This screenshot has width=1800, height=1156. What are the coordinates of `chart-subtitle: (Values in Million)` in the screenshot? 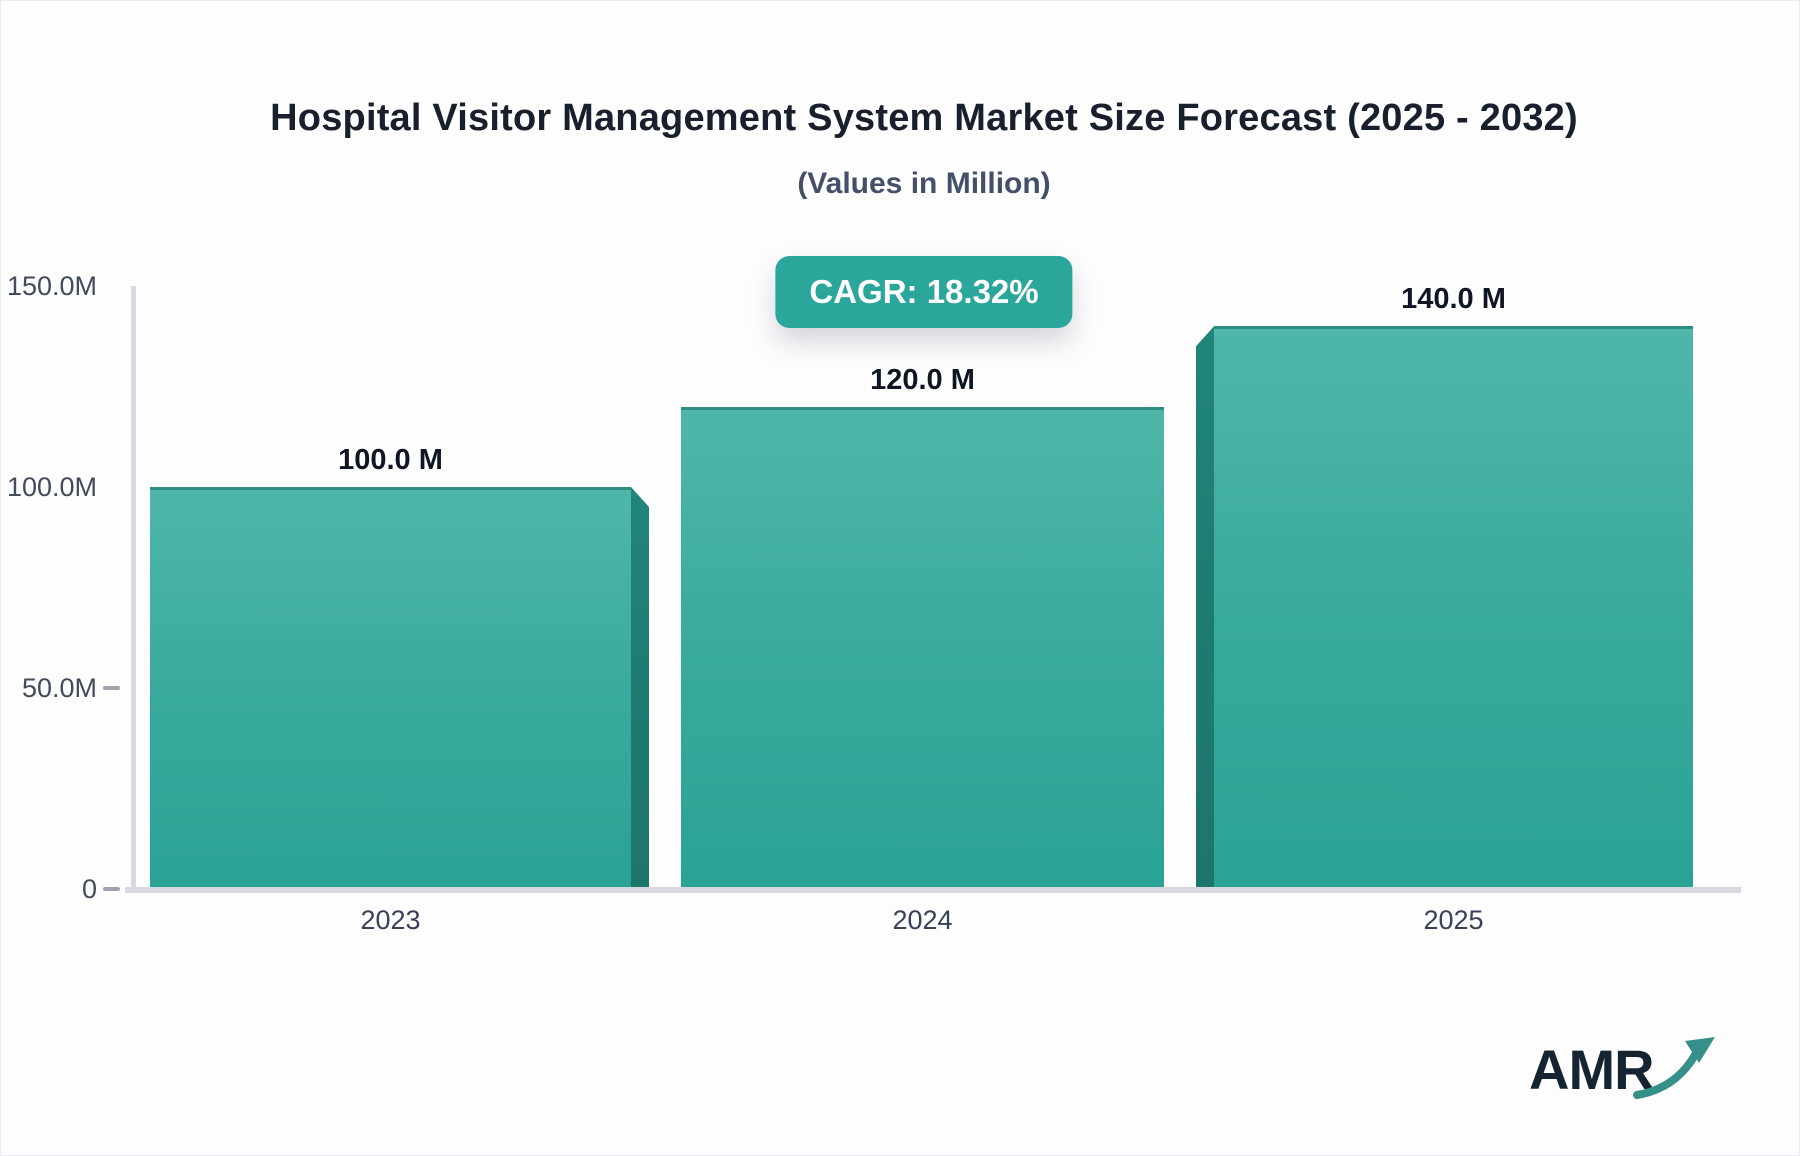 It's located at (924, 183).